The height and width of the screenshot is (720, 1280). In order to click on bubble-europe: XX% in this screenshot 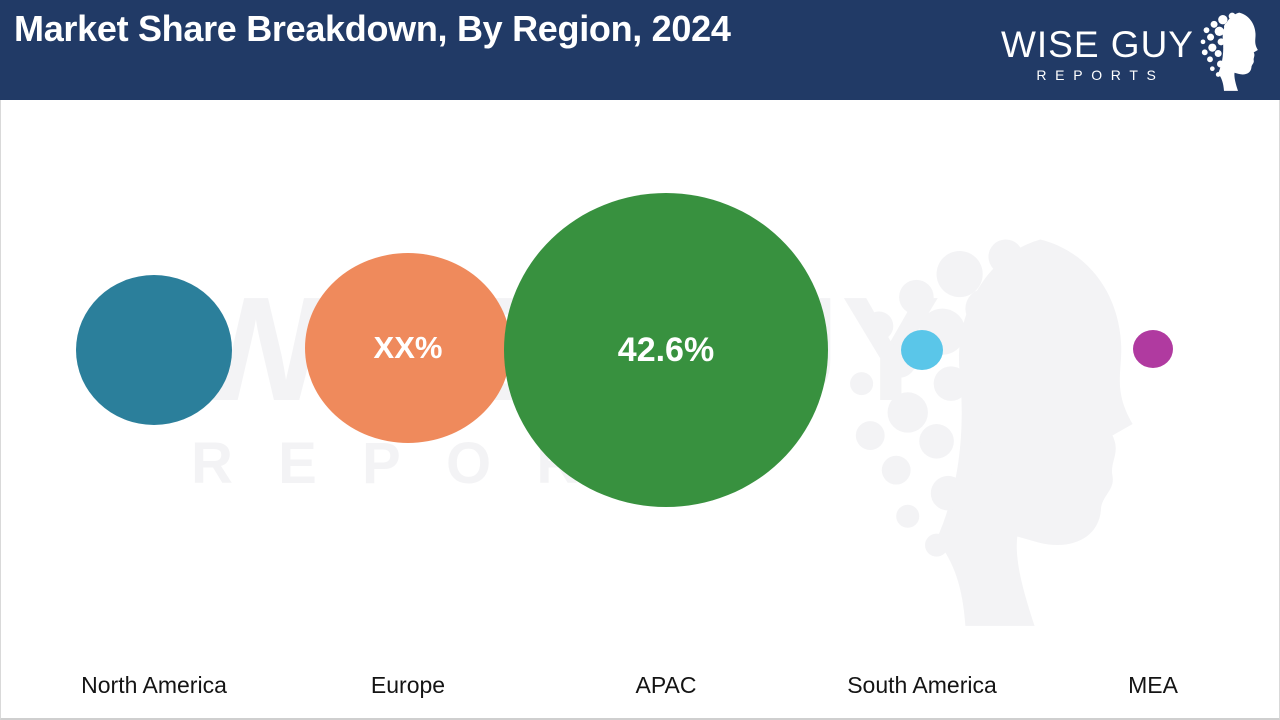, I will do `click(408, 348)`.